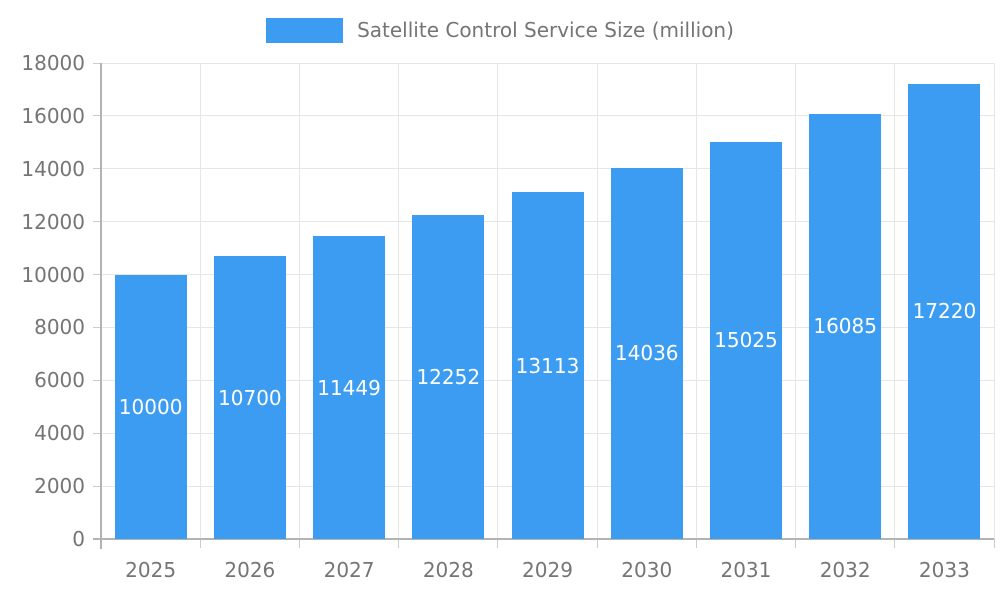  Describe the element at coordinates (746, 570) in the screenshot. I see `x-axis-tick-label: 2031` at that location.